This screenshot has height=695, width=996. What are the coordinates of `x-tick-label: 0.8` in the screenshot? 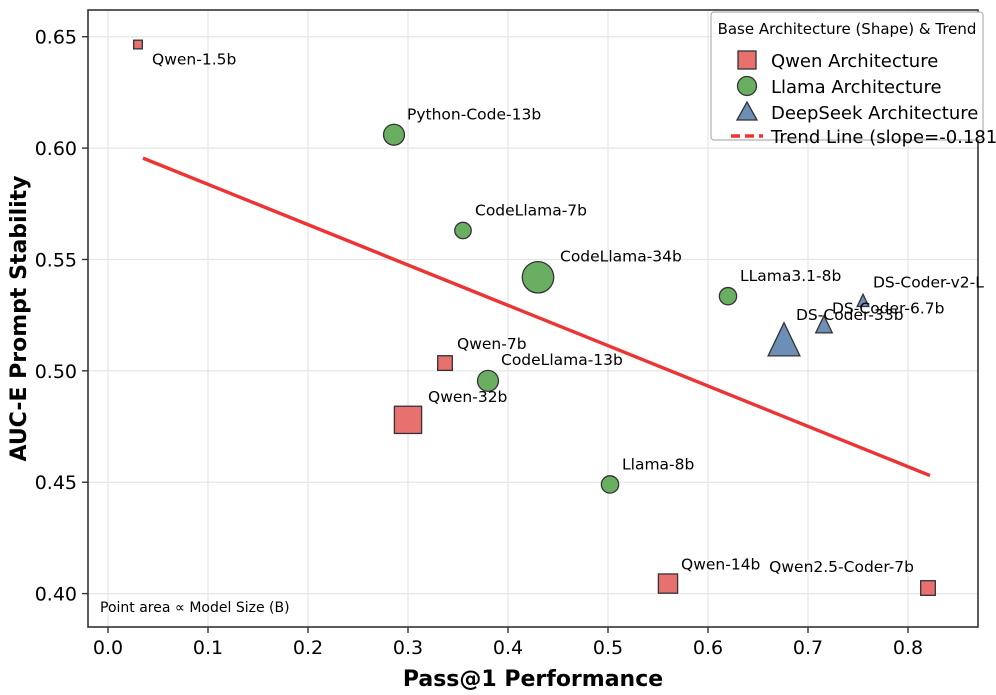 It's located at (908, 648).